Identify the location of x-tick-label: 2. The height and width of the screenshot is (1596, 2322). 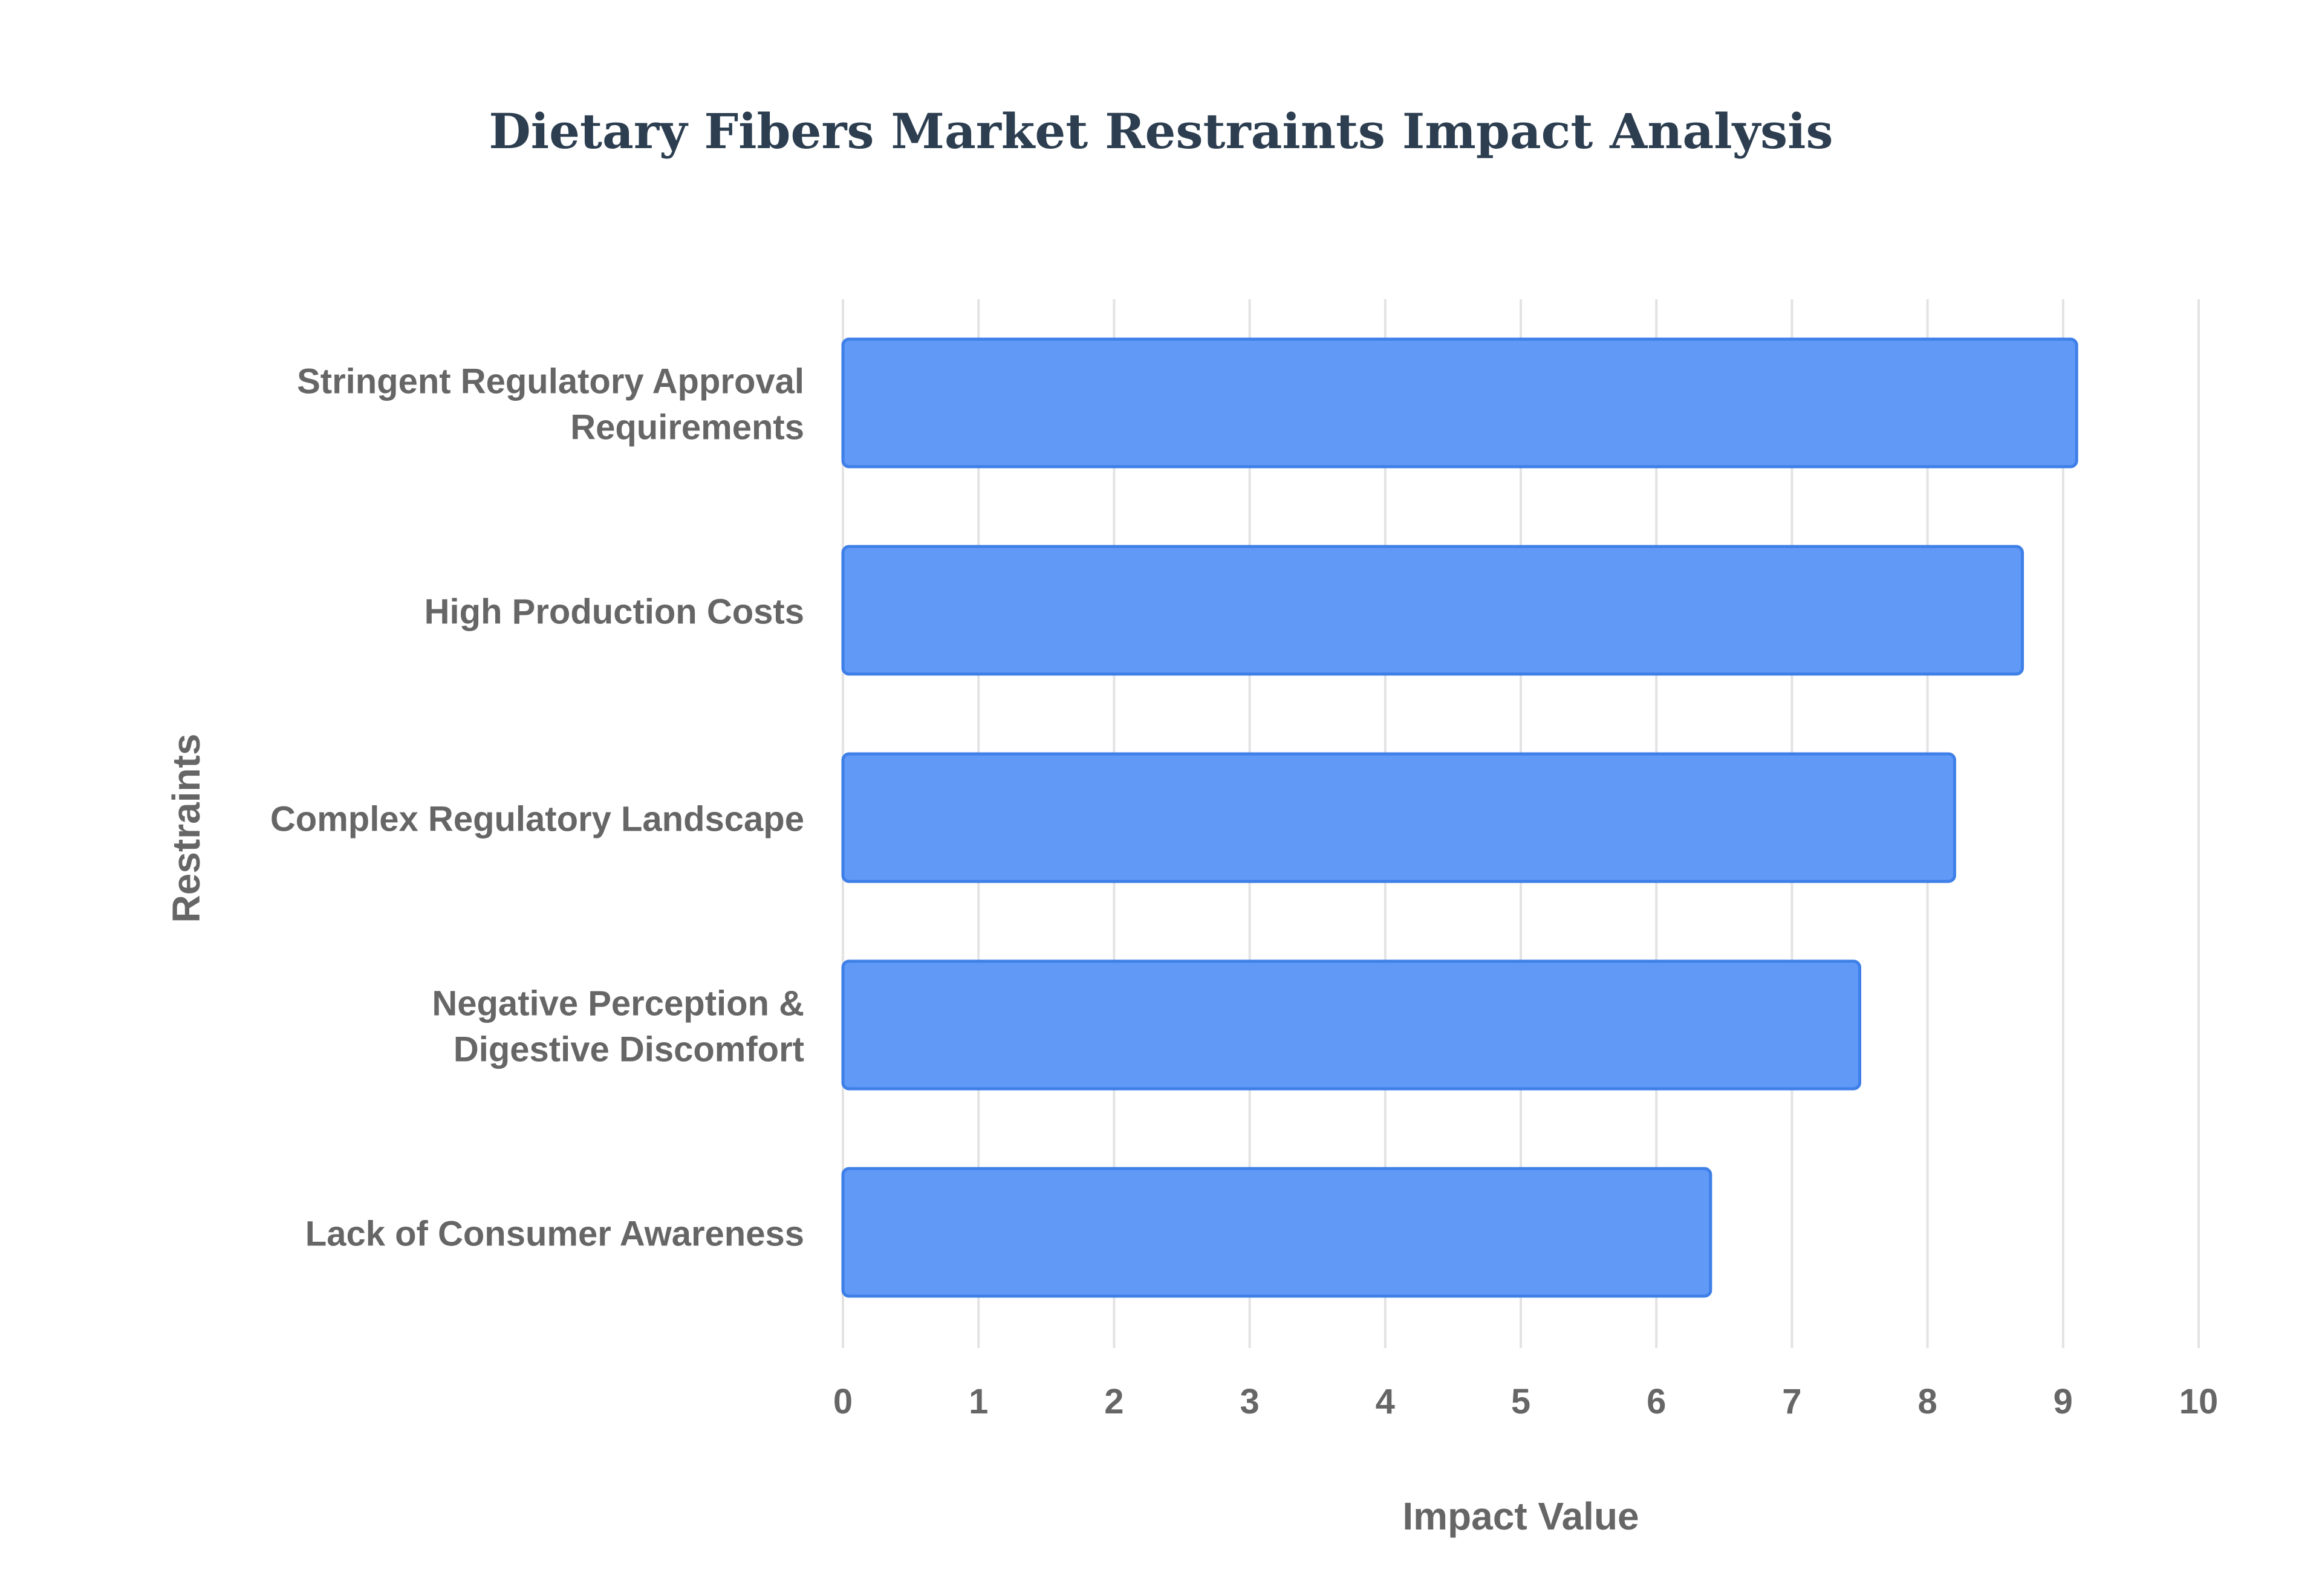
(1114, 1401).